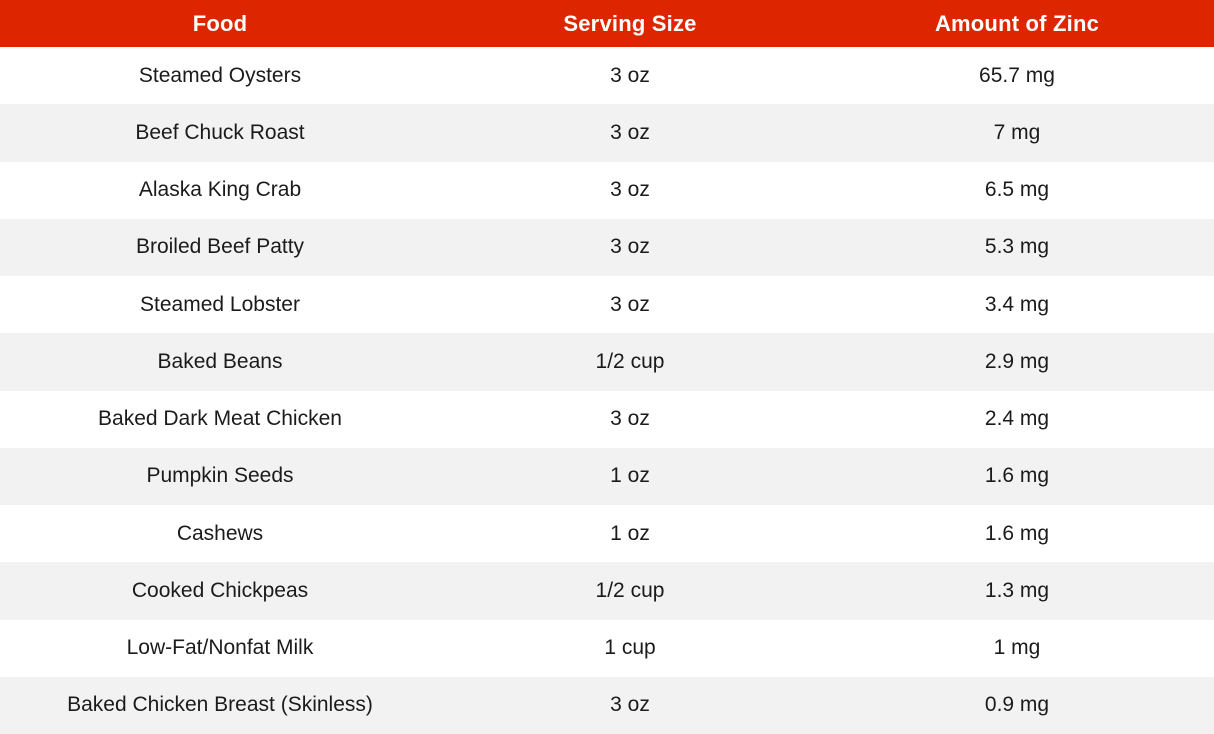 Image resolution: width=1214 pixels, height=734 pixels. What do you see at coordinates (220, 190) in the screenshot?
I see `food-cell: Alaska King Crab` at bounding box center [220, 190].